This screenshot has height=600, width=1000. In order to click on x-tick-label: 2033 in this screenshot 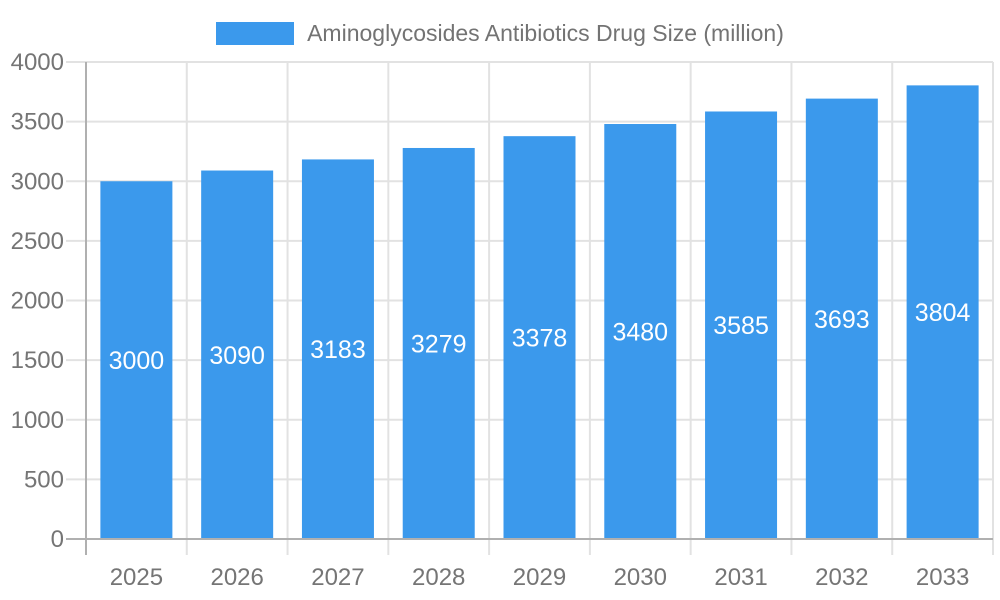, I will do `click(942, 577)`.